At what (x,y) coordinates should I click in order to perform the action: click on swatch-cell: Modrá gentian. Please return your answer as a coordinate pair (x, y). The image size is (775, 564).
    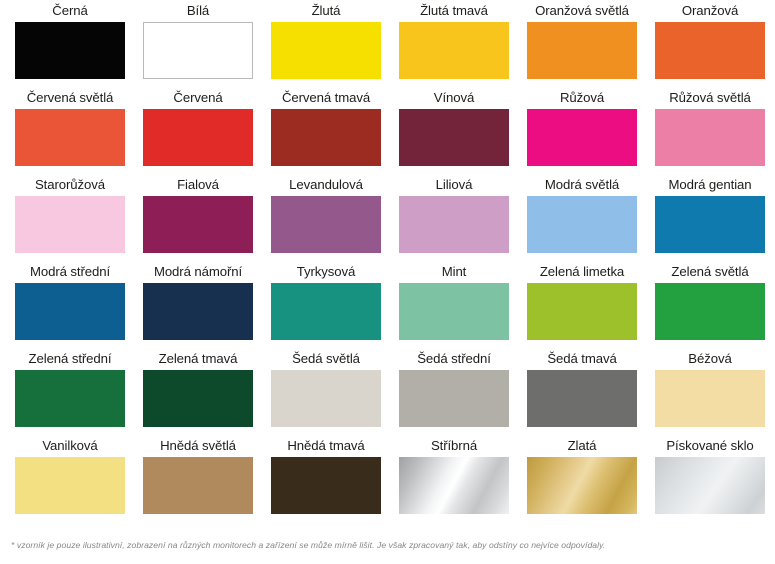
    Looking at the image, I should click on (710, 217).